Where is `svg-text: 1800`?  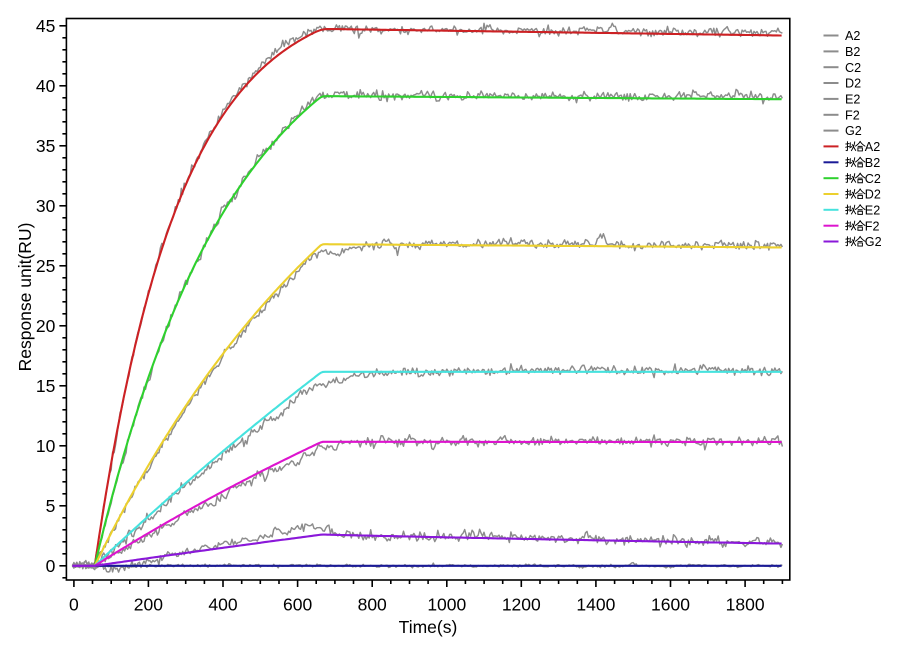
svg-text: 1800 is located at coordinates (745, 605).